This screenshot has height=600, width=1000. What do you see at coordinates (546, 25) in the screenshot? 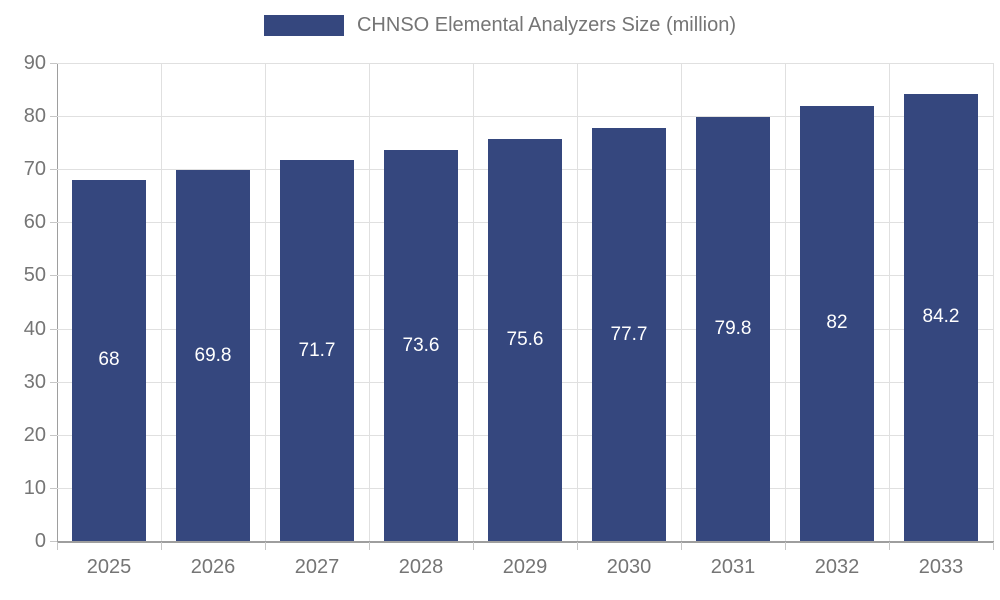
I see `legend-label: CHNSO Elemental Analyzers Size (million)` at bounding box center [546, 25].